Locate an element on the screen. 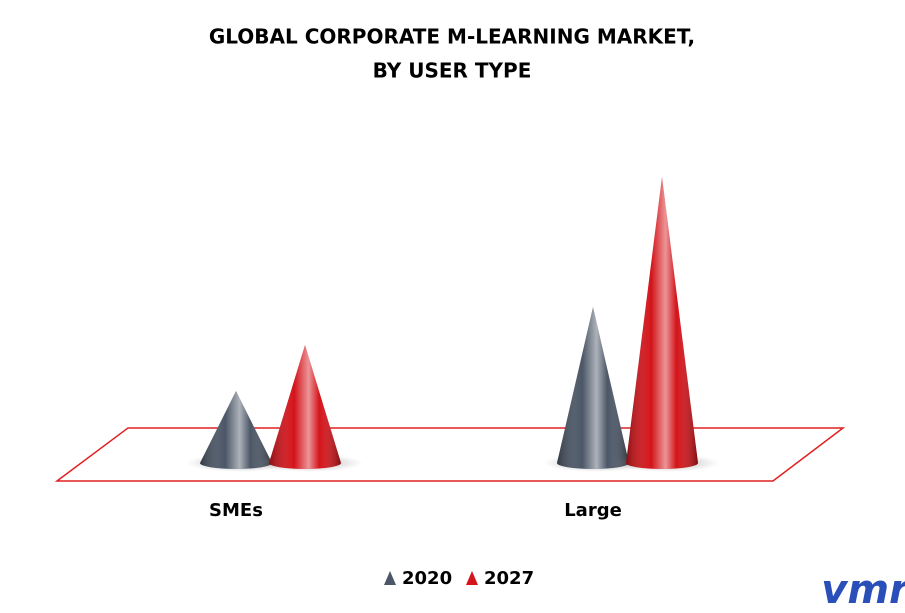 This screenshot has width=905, height=613. chart-title: GLOBAL CORPORATE M-LEARNING MARKET, is located at coordinates (452, 37).